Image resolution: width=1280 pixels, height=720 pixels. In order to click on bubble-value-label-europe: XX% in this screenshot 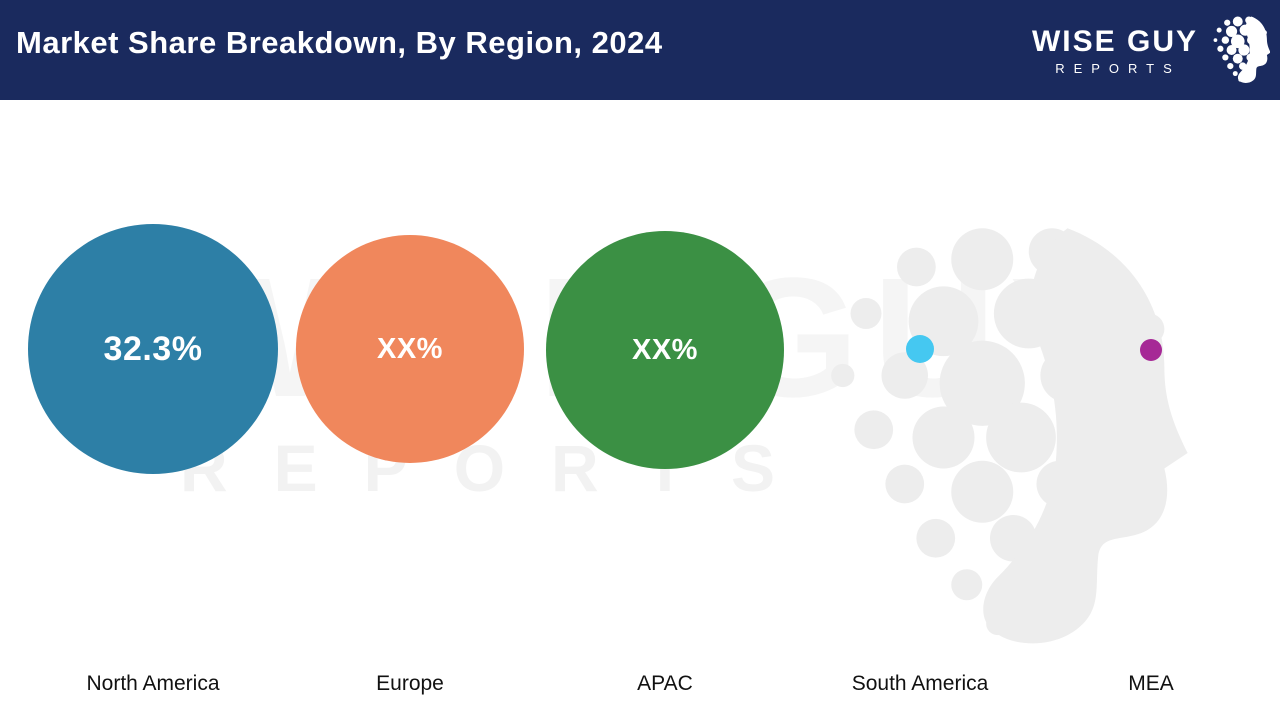, I will do `click(410, 348)`.